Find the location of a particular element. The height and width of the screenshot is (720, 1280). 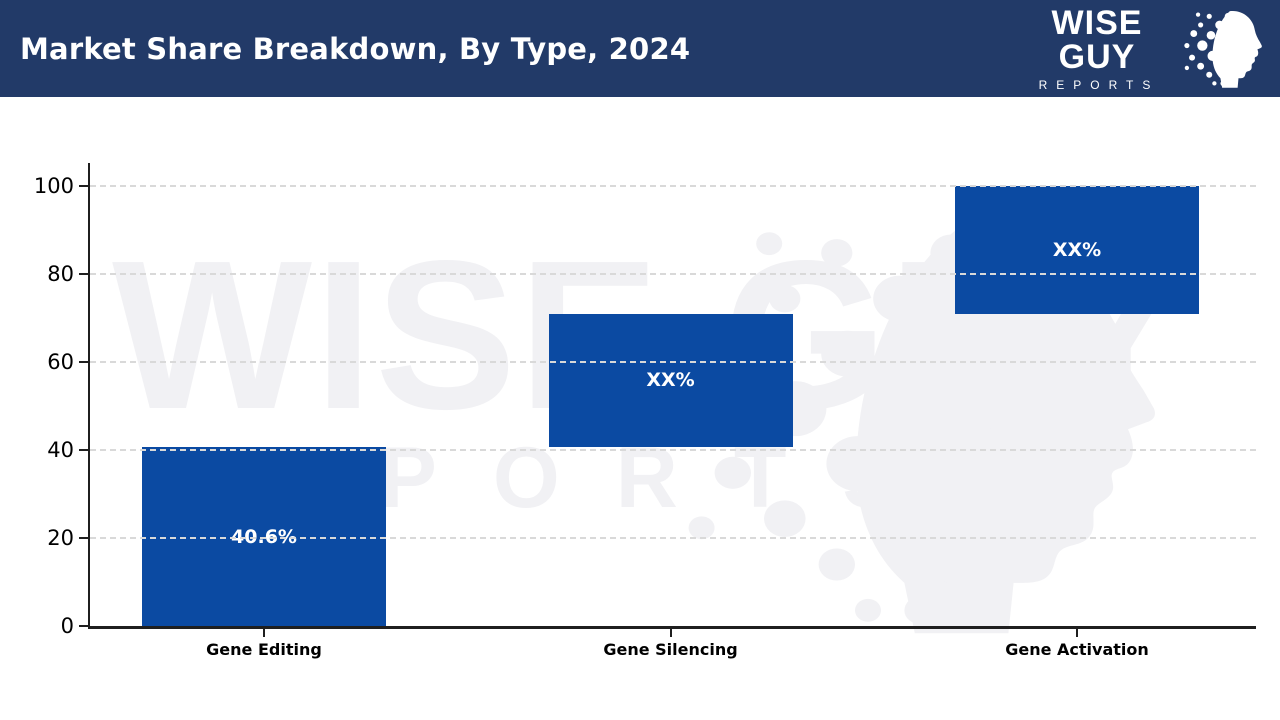

y-axis-tick-label-0: 0 is located at coordinates (67, 626).